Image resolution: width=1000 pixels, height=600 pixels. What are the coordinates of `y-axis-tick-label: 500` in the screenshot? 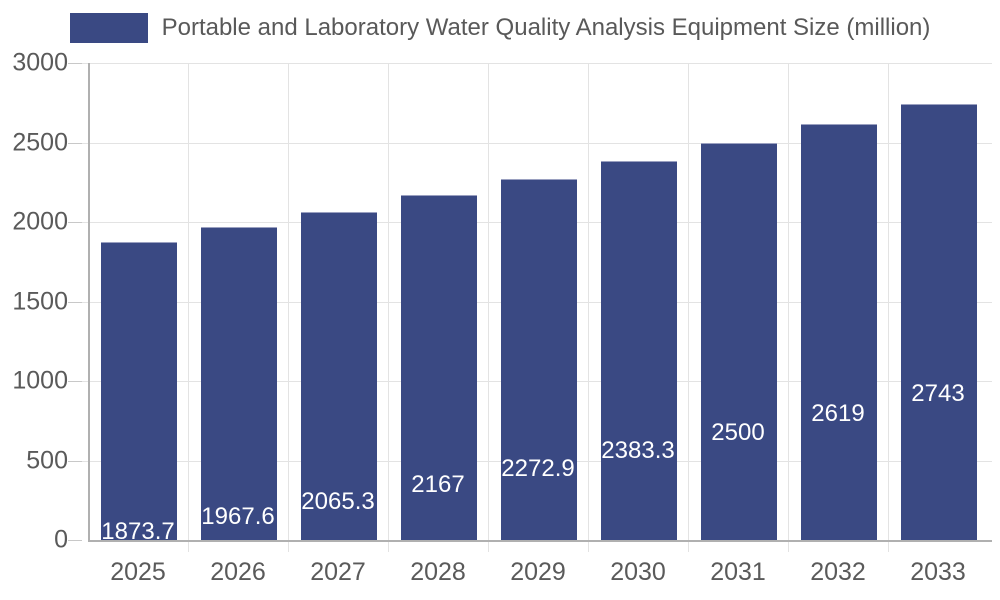 It's located at (47, 460).